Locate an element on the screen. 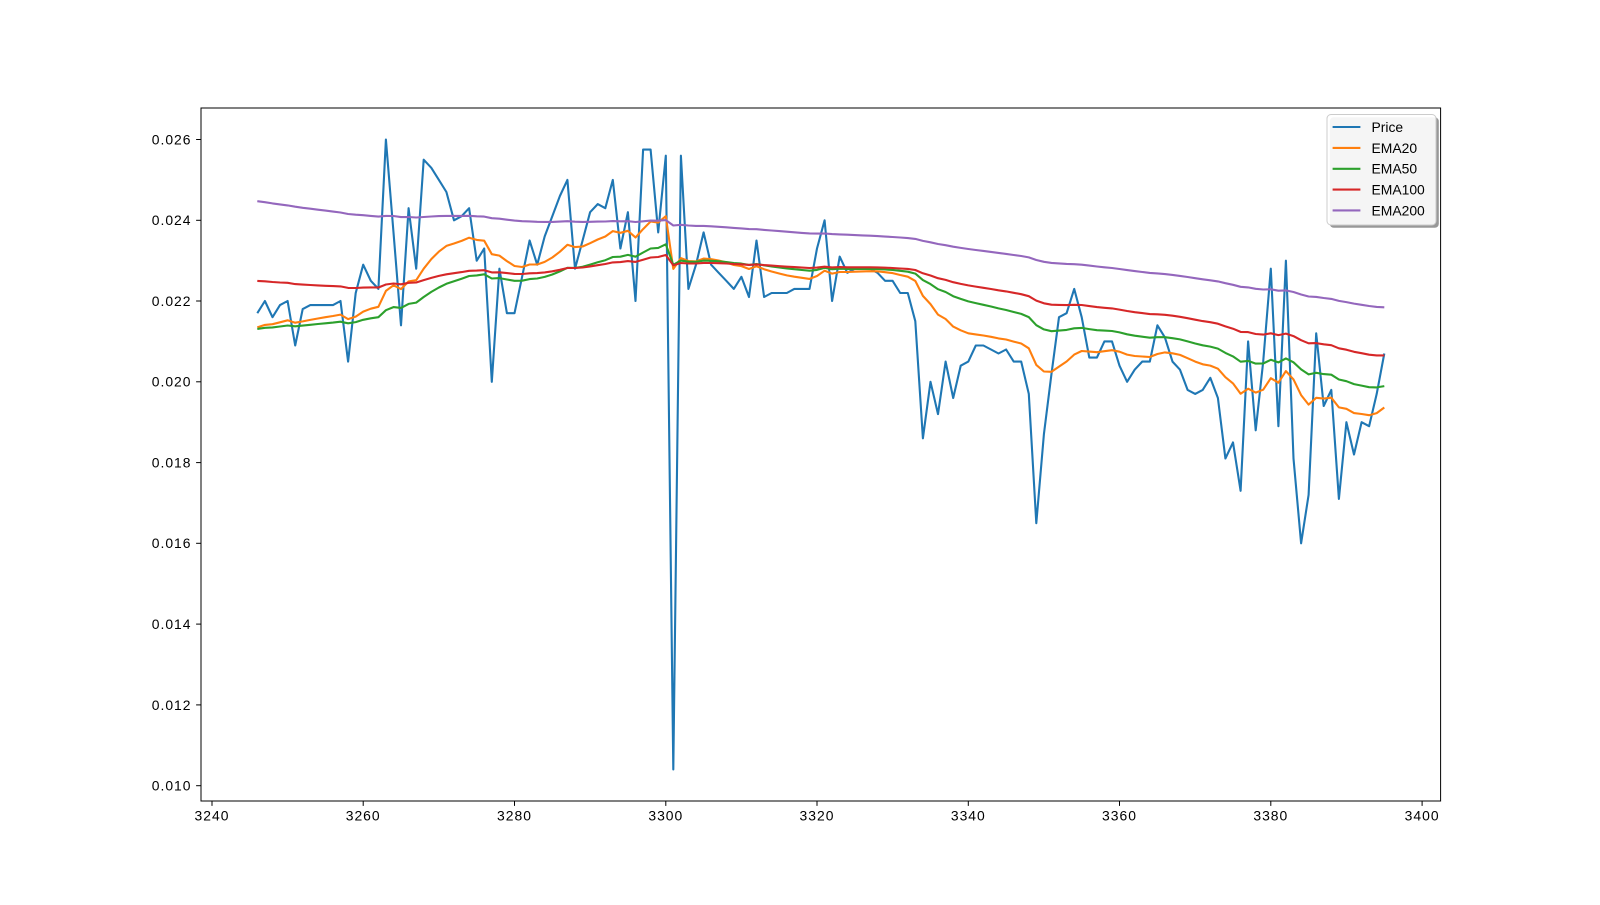 The image size is (1600, 905). svg-text: 3340 is located at coordinates (968, 816).